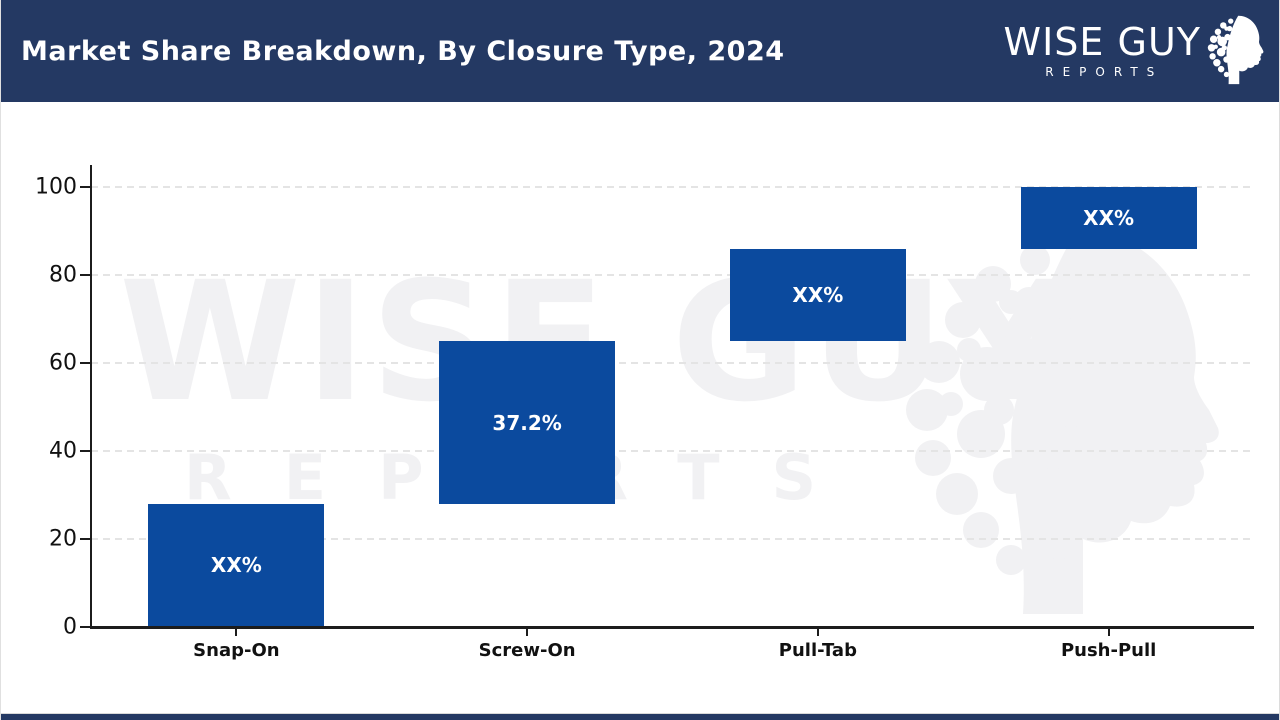  I want to click on footer-bar, so click(640, 717).